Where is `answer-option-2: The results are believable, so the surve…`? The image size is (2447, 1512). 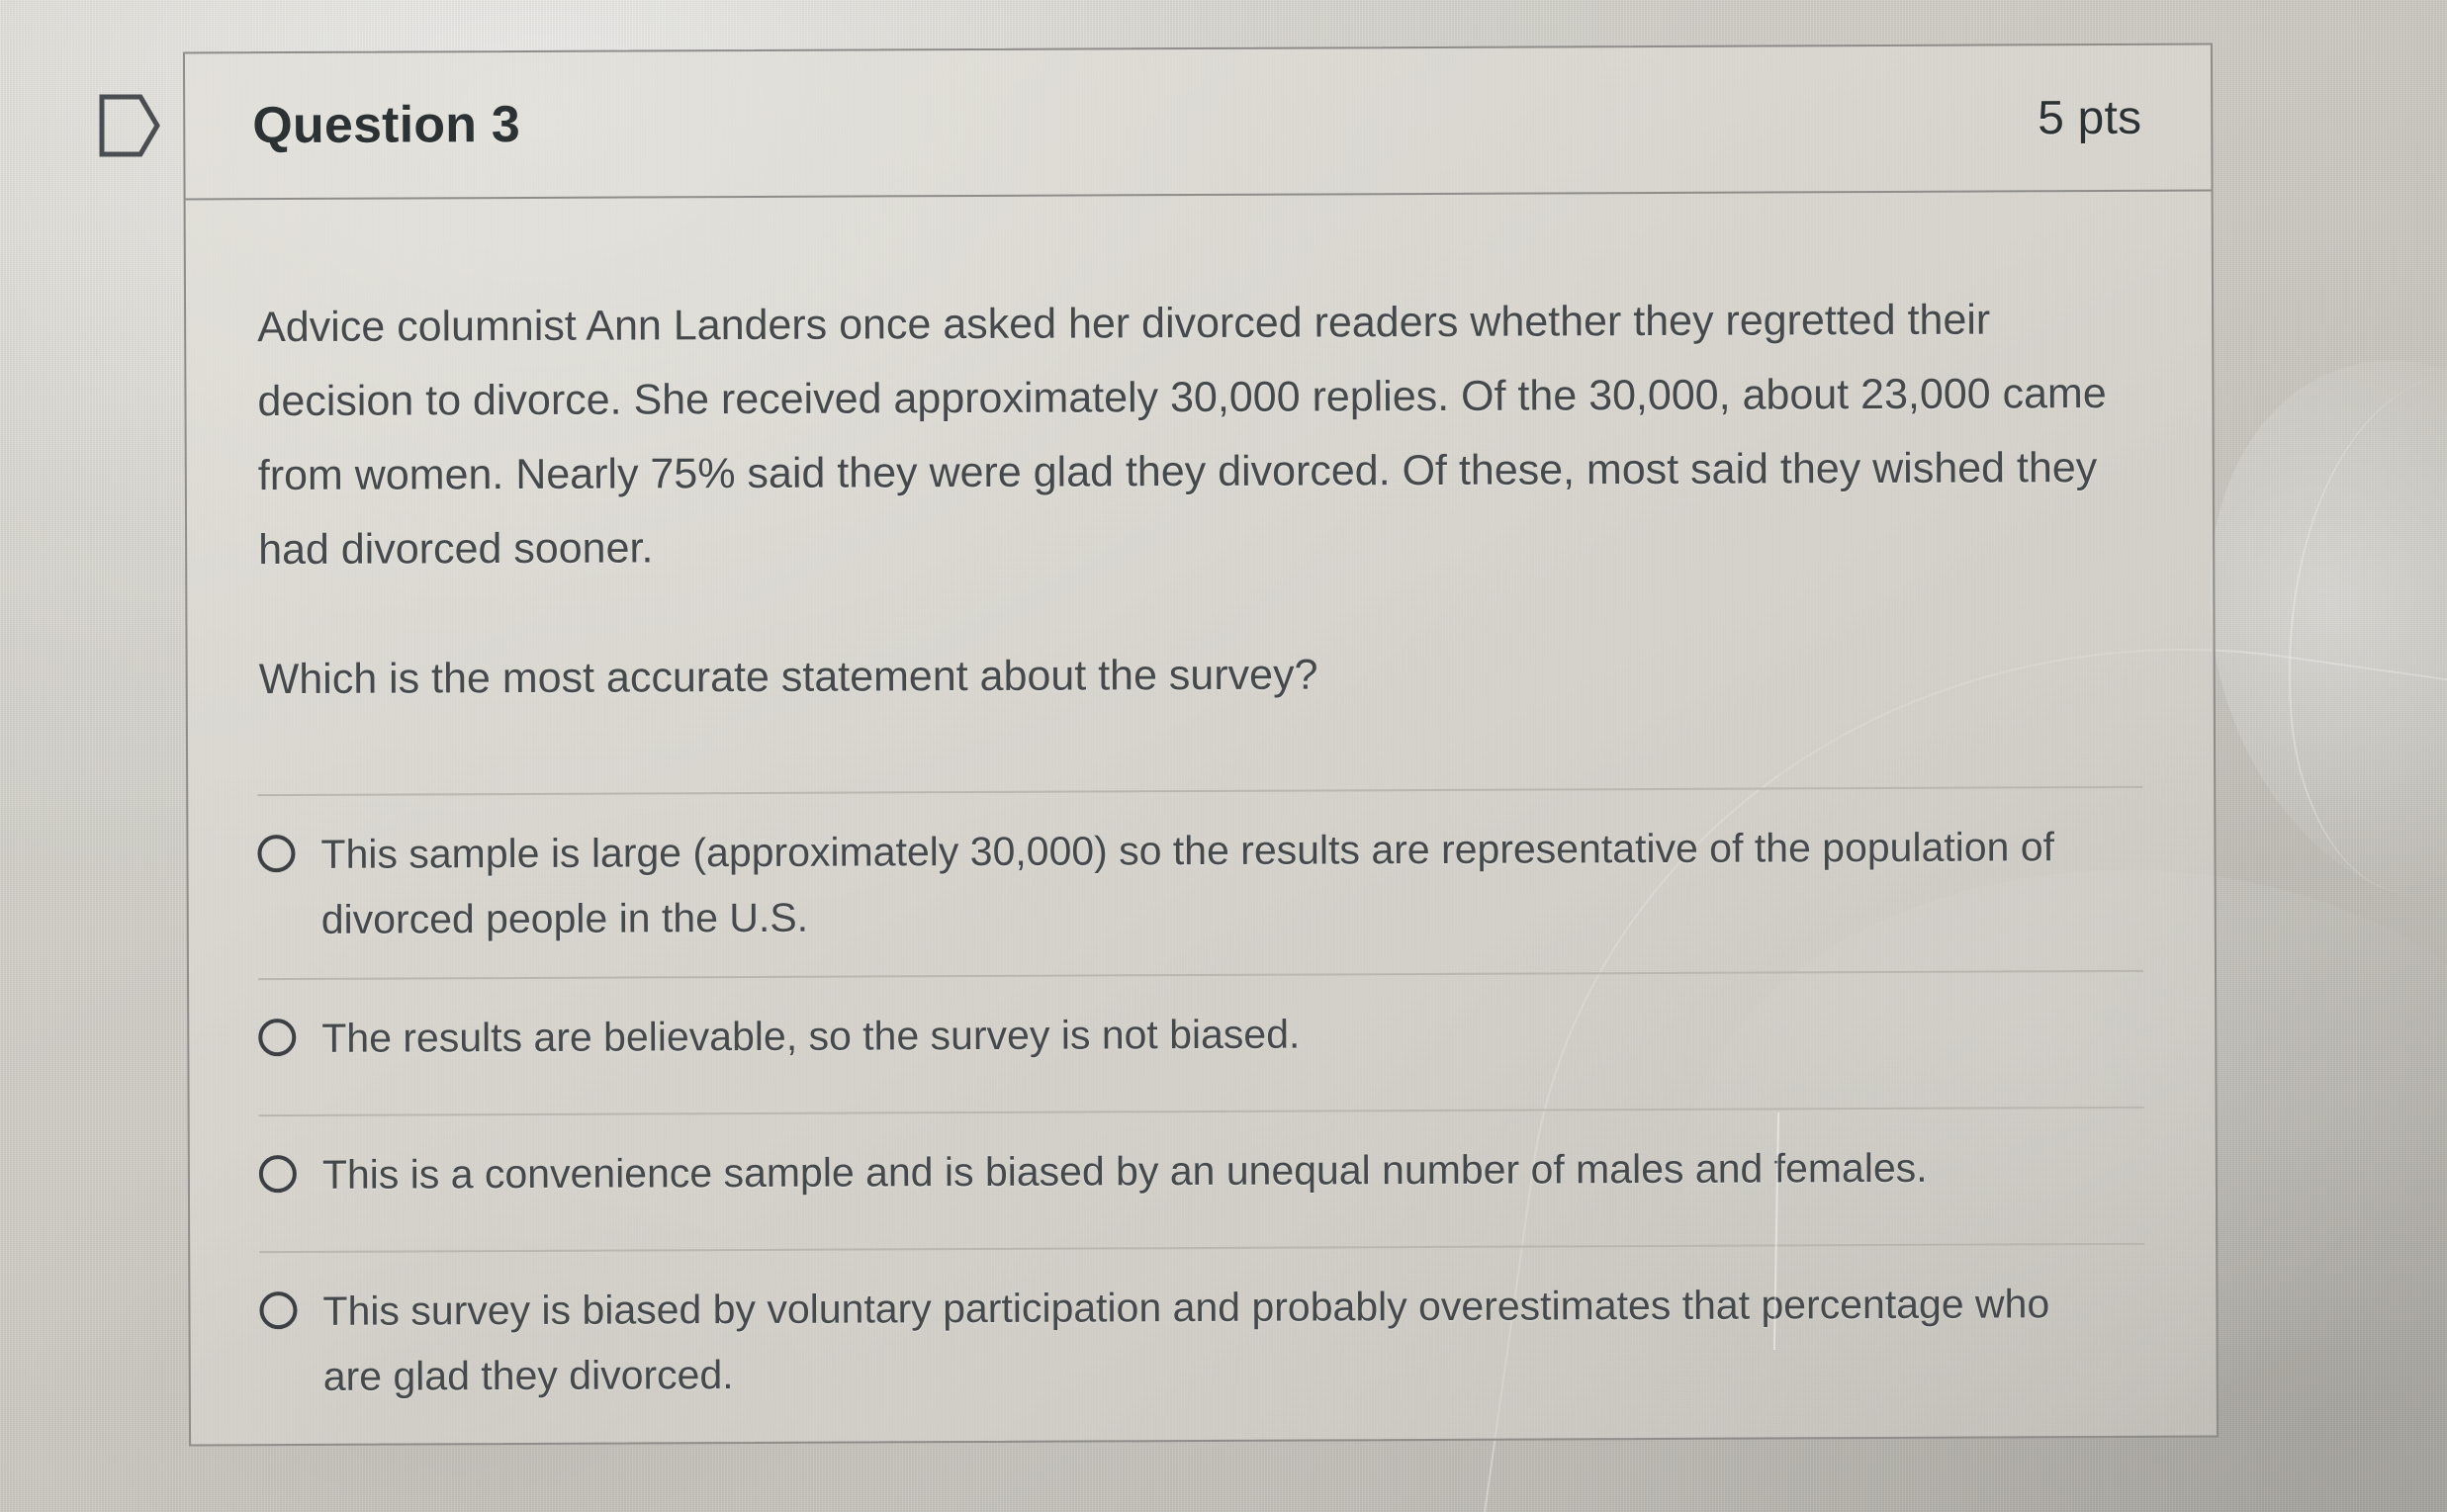 answer-option-2: The results are believable, so the surve… is located at coordinates (1201, 1042).